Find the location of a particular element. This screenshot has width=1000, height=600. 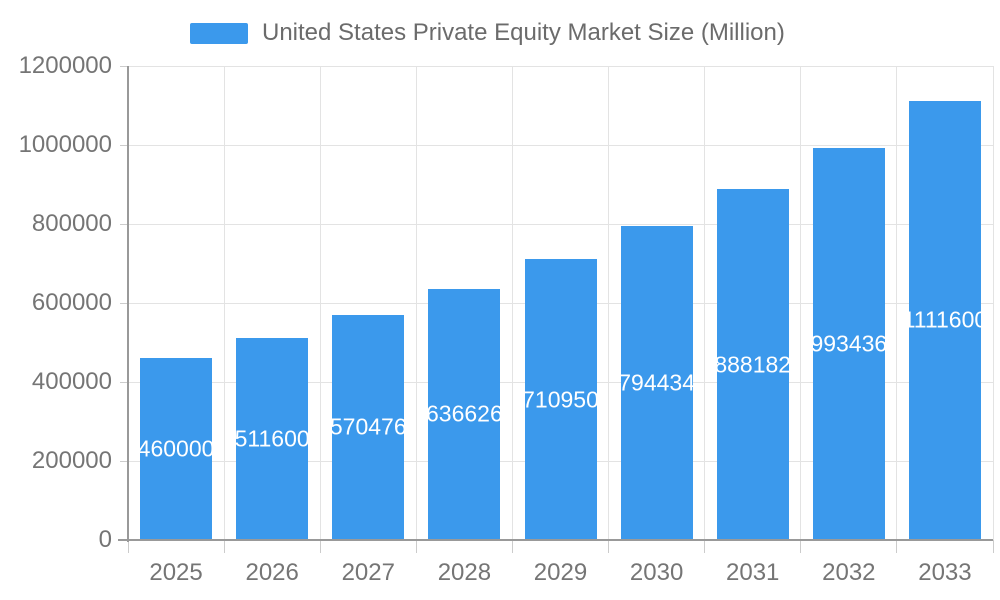

bar-2031: 888182 is located at coordinates (752, 364).